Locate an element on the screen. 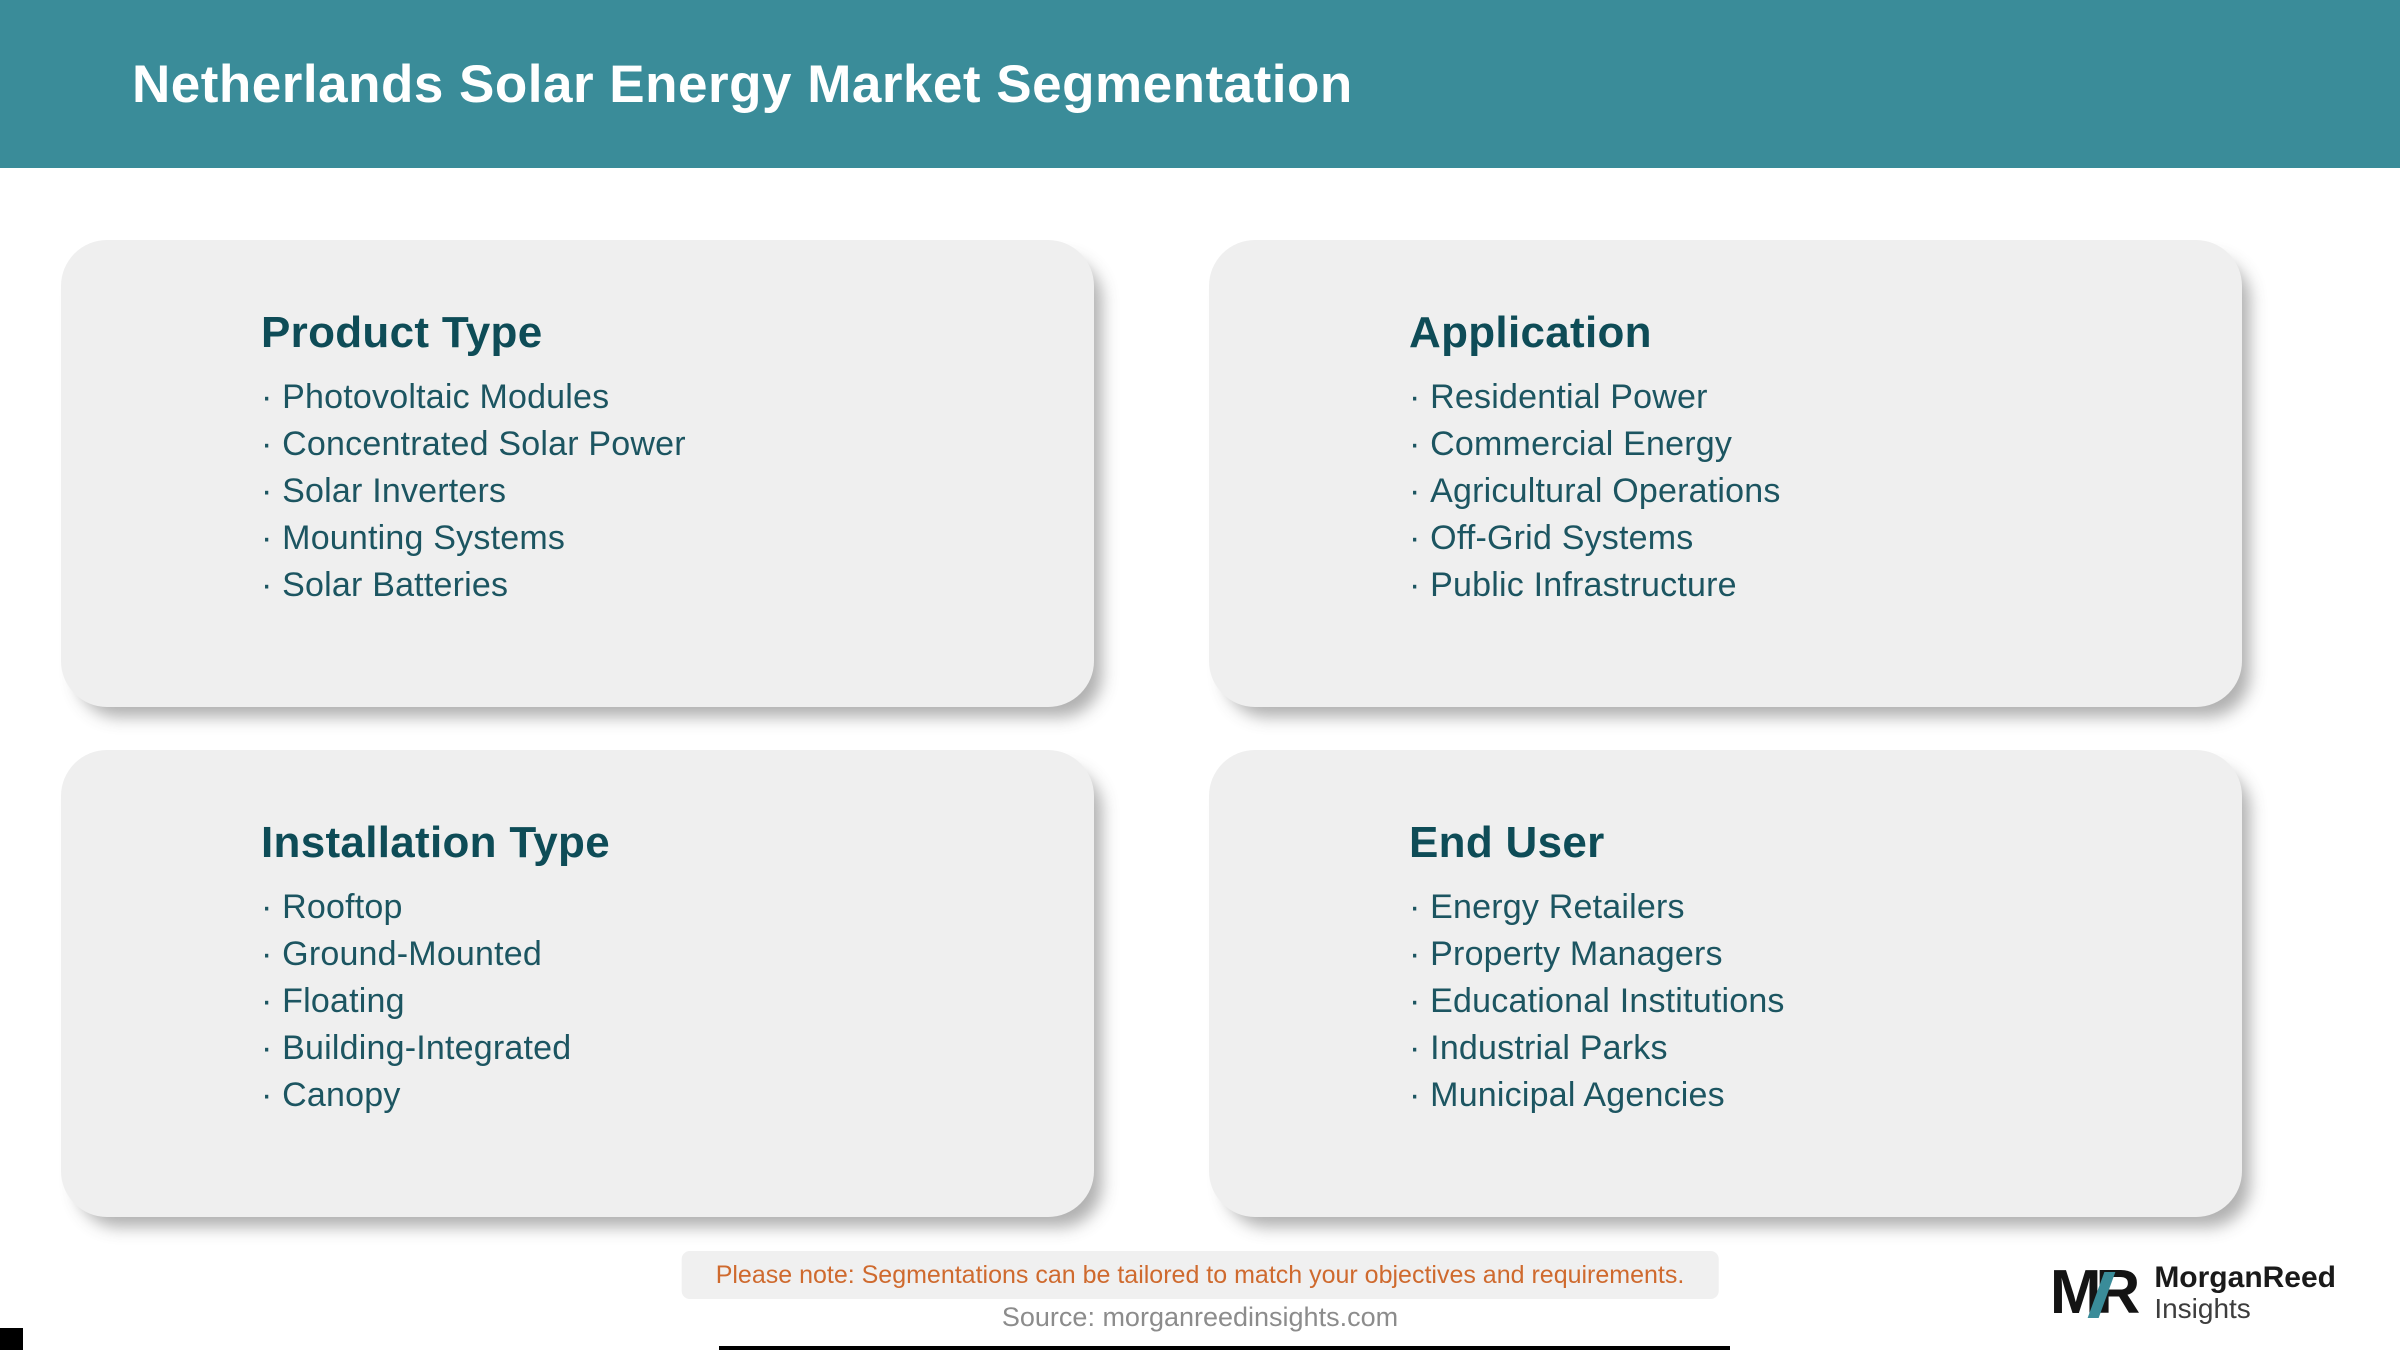 This screenshot has width=2400, height=1350. list-item: Rooftop is located at coordinates (652, 907).